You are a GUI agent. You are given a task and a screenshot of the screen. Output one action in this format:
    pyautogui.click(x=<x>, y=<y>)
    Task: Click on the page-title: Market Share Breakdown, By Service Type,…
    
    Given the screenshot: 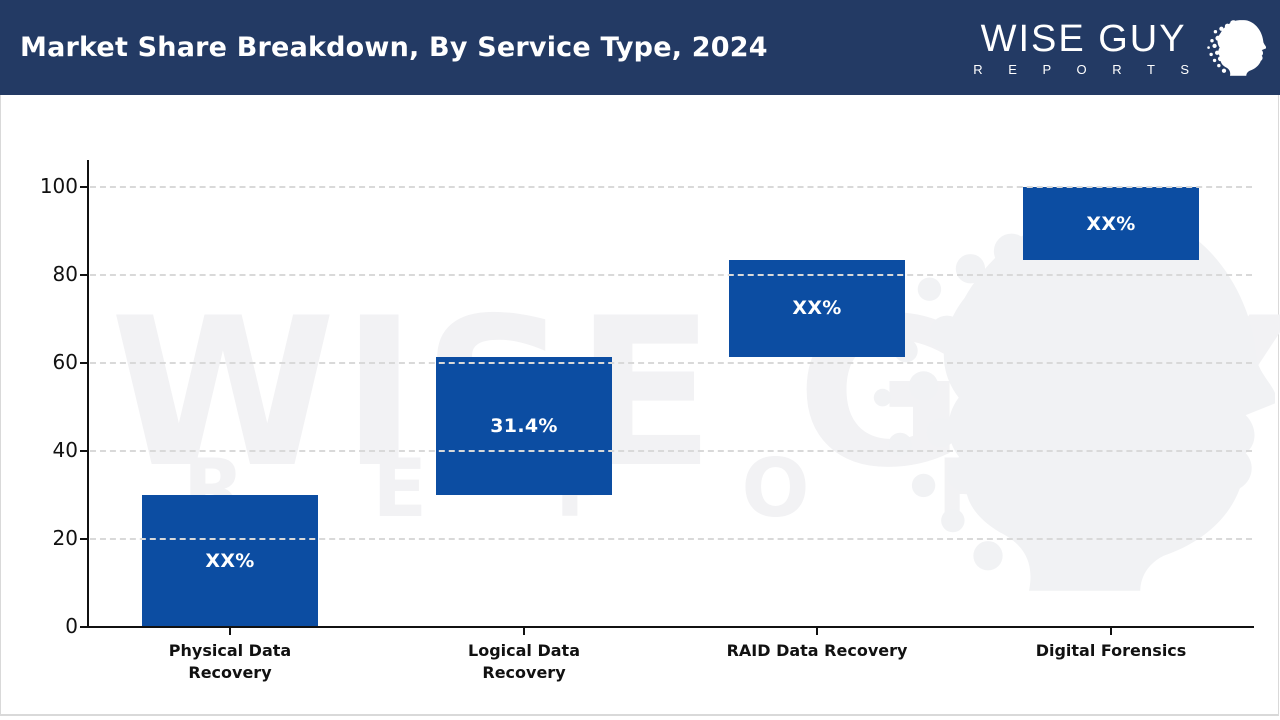 What is the action you would take?
    pyautogui.click(x=394, y=47)
    